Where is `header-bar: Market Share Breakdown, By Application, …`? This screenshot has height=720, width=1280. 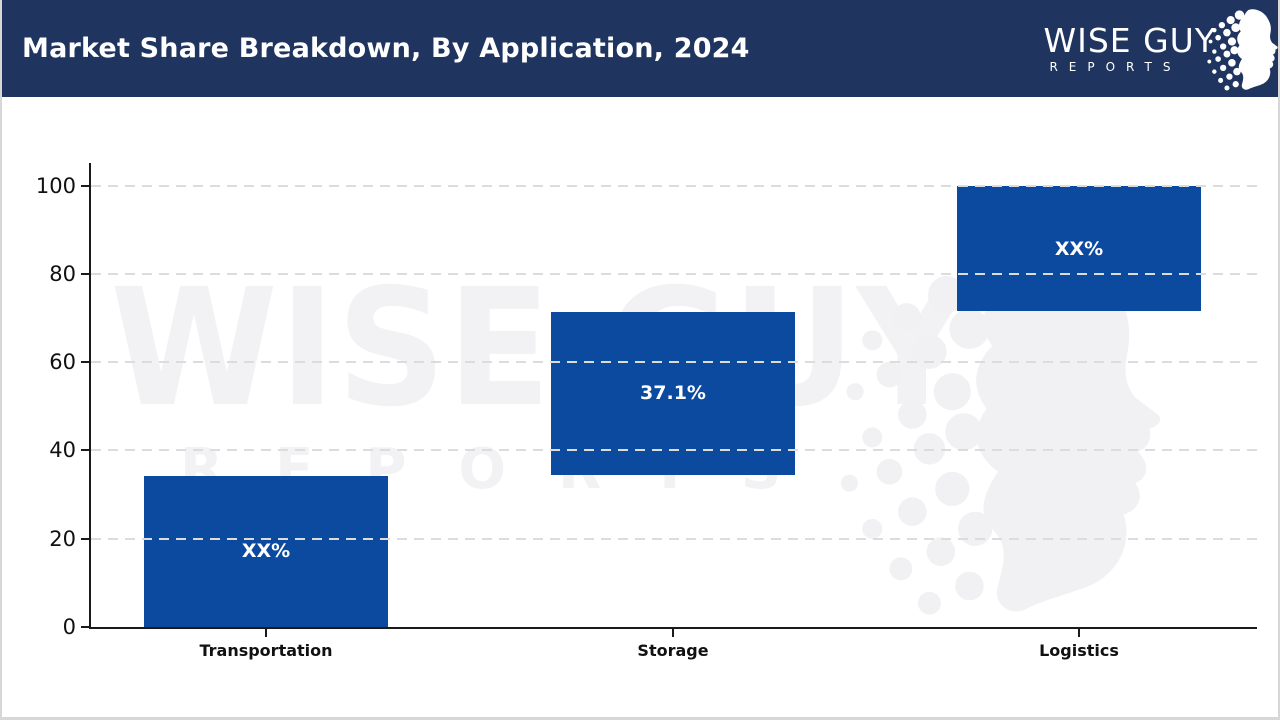 header-bar: Market Share Breakdown, By Application, … is located at coordinates (640, 48).